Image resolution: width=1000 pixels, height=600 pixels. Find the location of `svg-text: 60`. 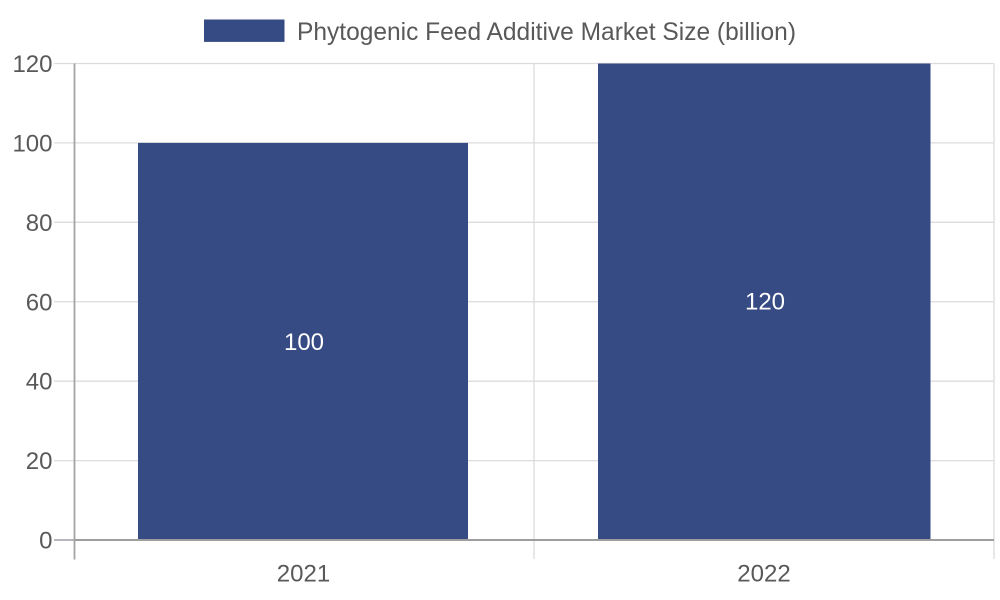

svg-text: 60 is located at coordinates (39, 302).